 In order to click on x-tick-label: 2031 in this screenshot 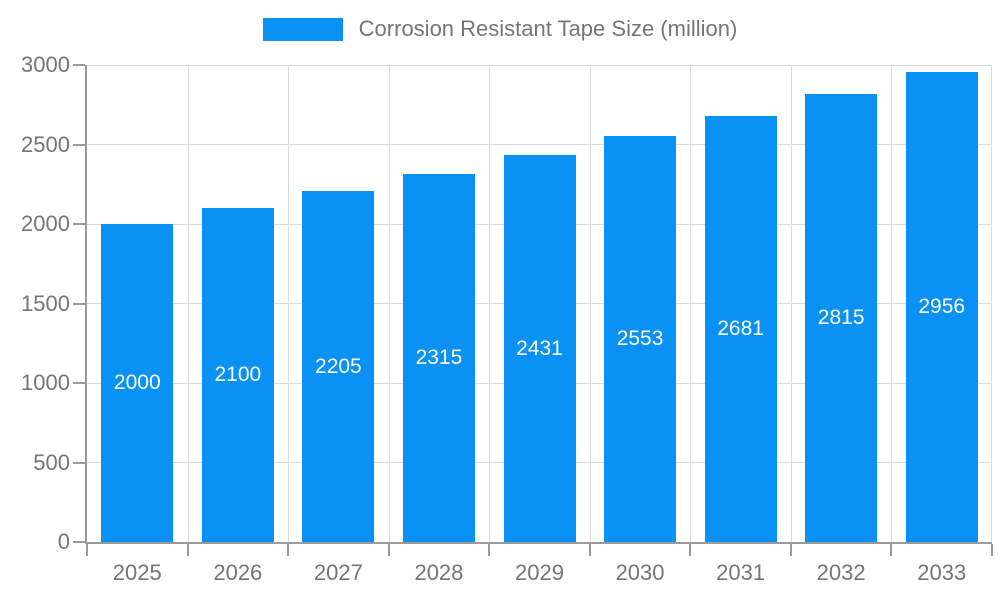, I will do `click(741, 572)`.